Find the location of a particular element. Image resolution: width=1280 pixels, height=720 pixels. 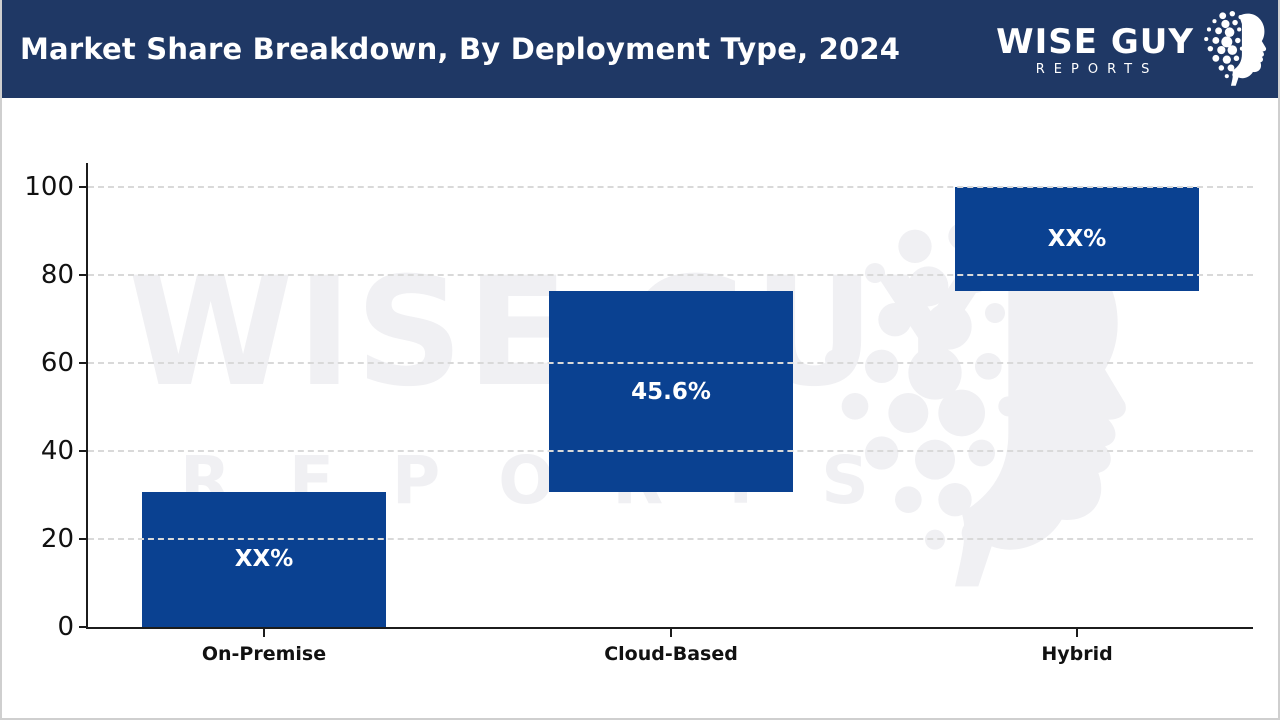

x-axis-spine is located at coordinates (669, 628).